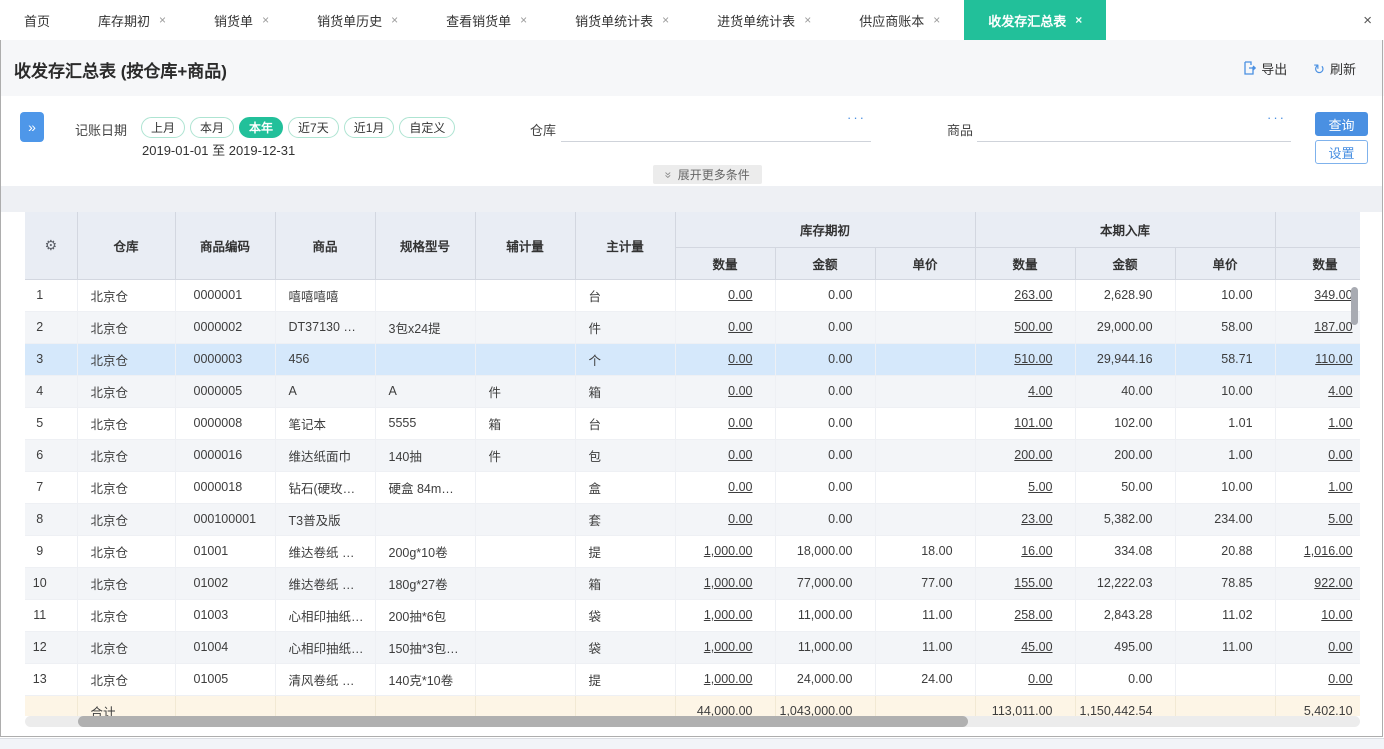 The image size is (1384, 749). What do you see at coordinates (764, 20) in the screenshot?
I see `tab-进货单统计表: 进货单统计表 ×` at bounding box center [764, 20].